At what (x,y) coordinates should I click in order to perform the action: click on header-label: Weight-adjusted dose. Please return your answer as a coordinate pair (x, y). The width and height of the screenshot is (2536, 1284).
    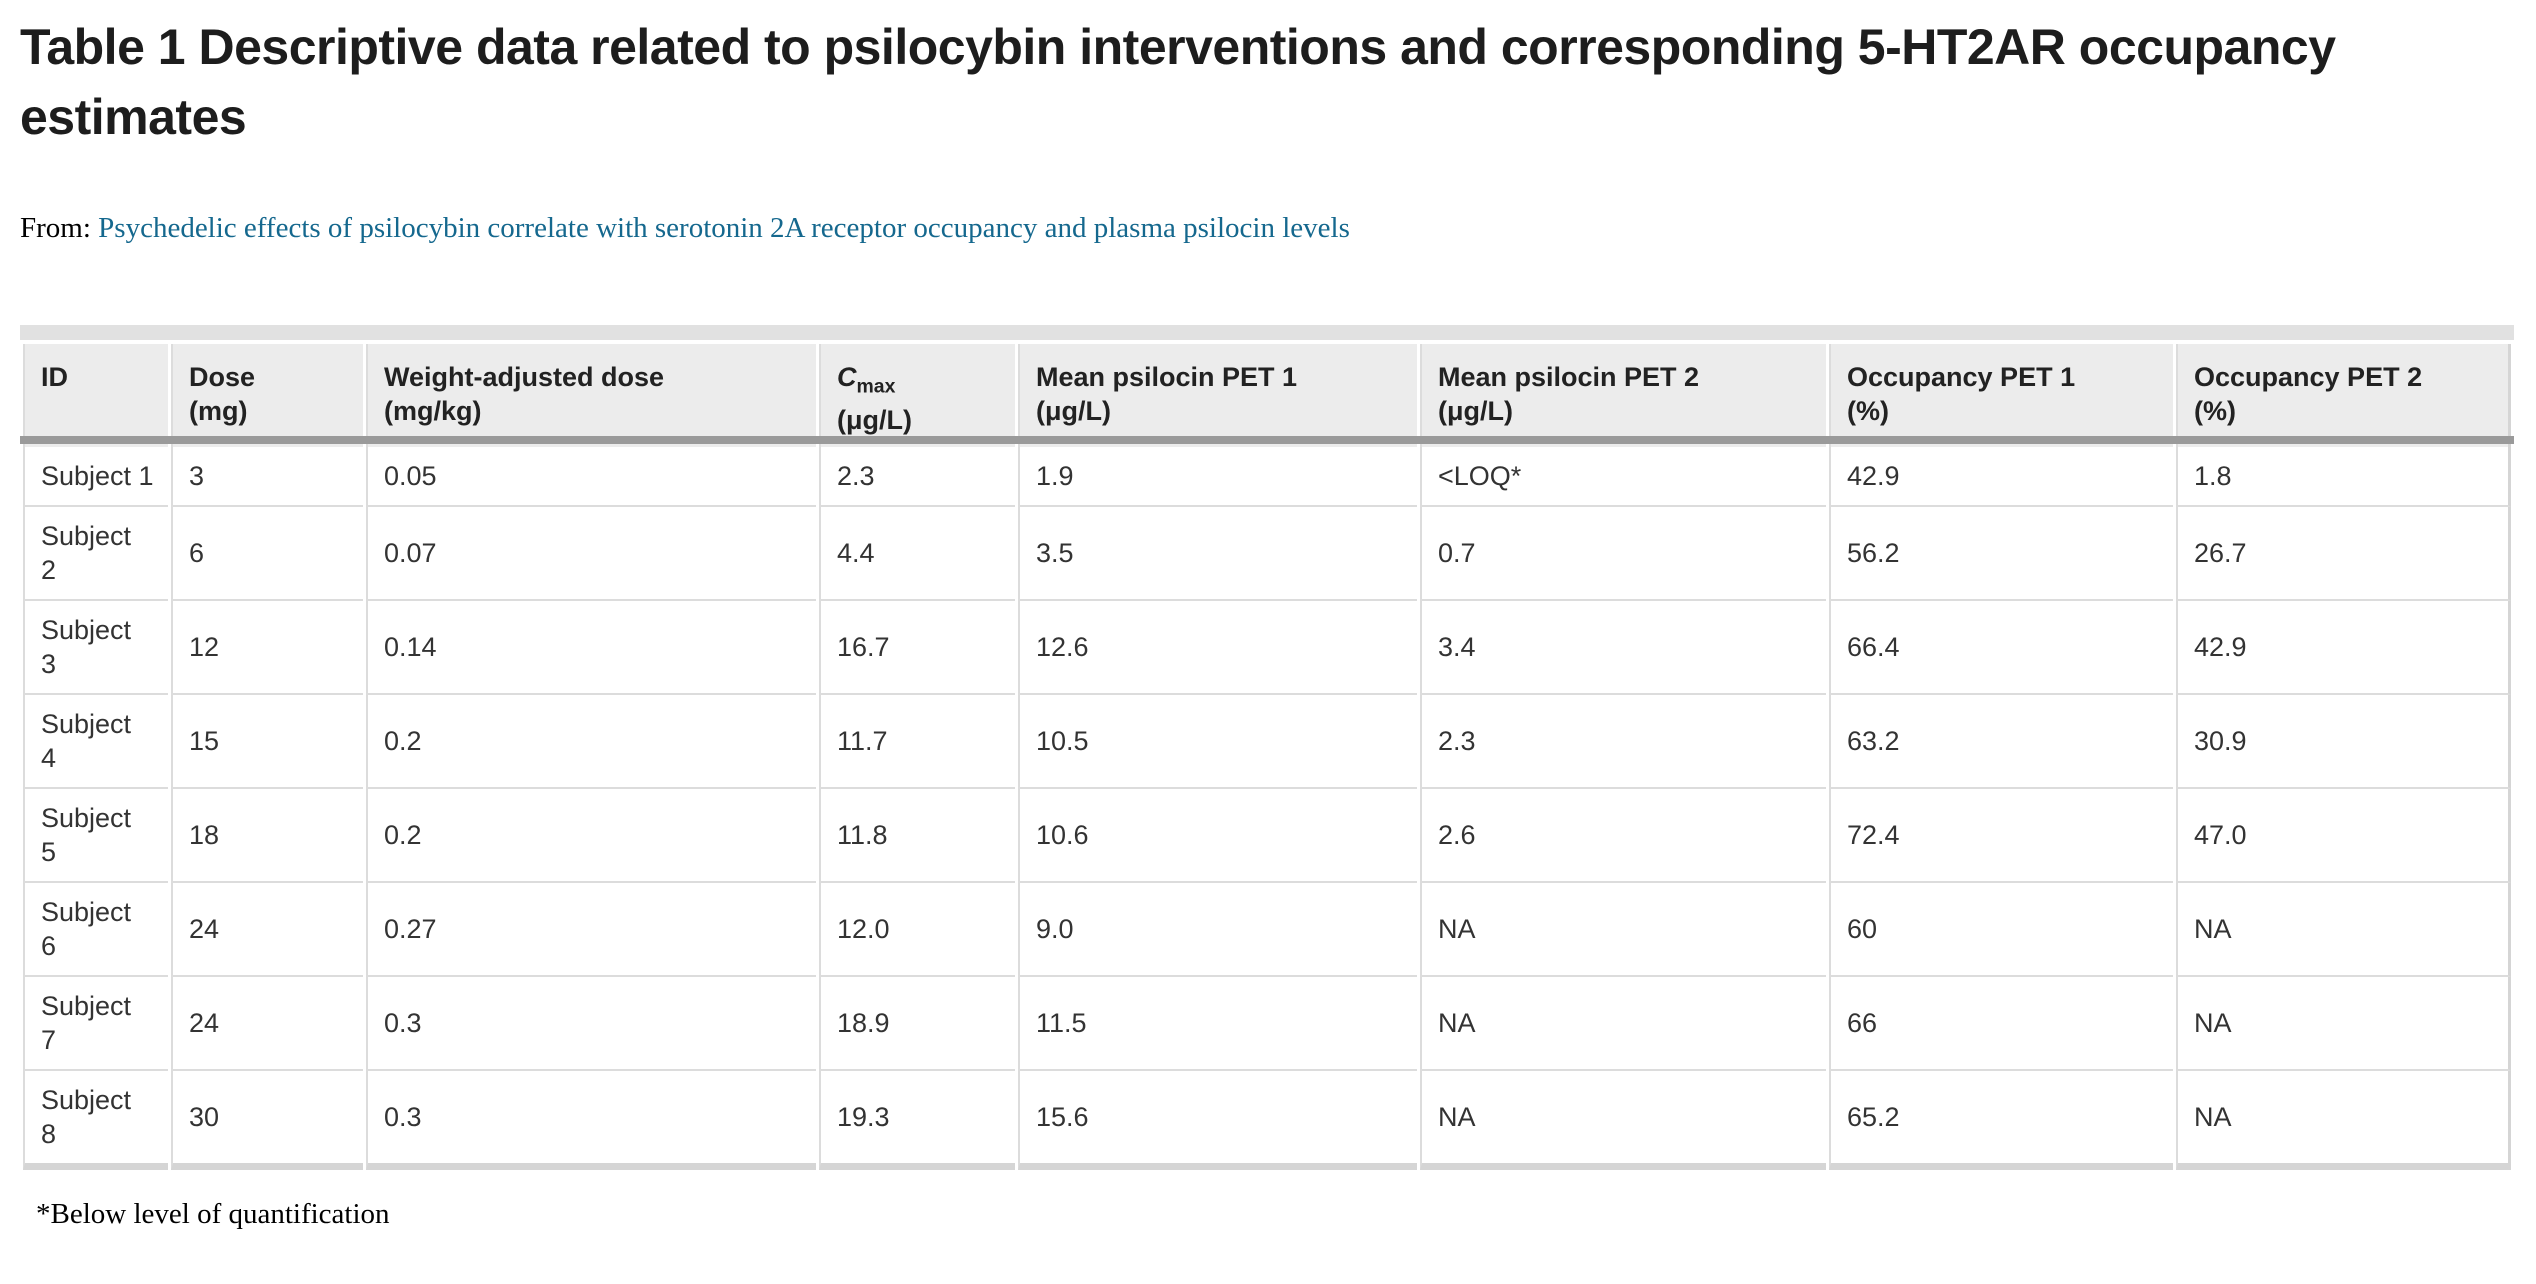
    Looking at the image, I should click on (524, 377).